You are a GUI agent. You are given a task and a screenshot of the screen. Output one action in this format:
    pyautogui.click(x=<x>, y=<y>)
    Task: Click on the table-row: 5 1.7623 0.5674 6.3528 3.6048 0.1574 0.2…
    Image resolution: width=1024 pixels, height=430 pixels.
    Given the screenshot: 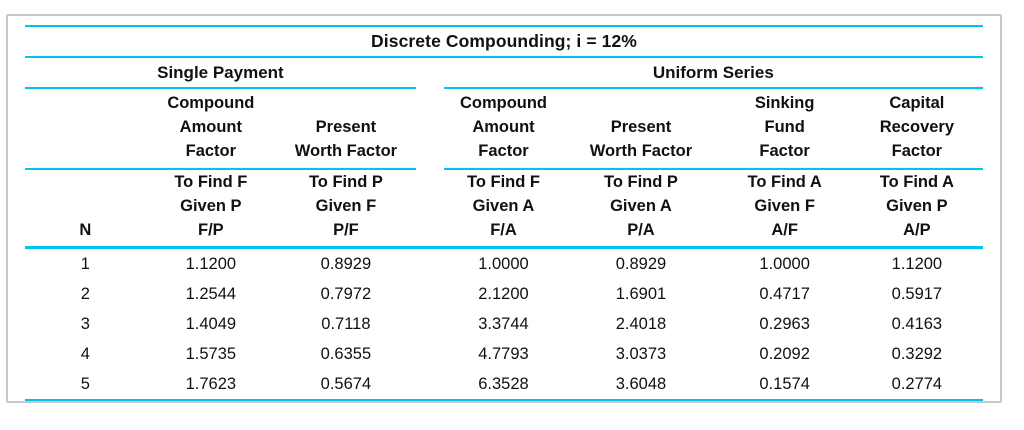 What is the action you would take?
    pyautogui.click(x=504, y=385)
    